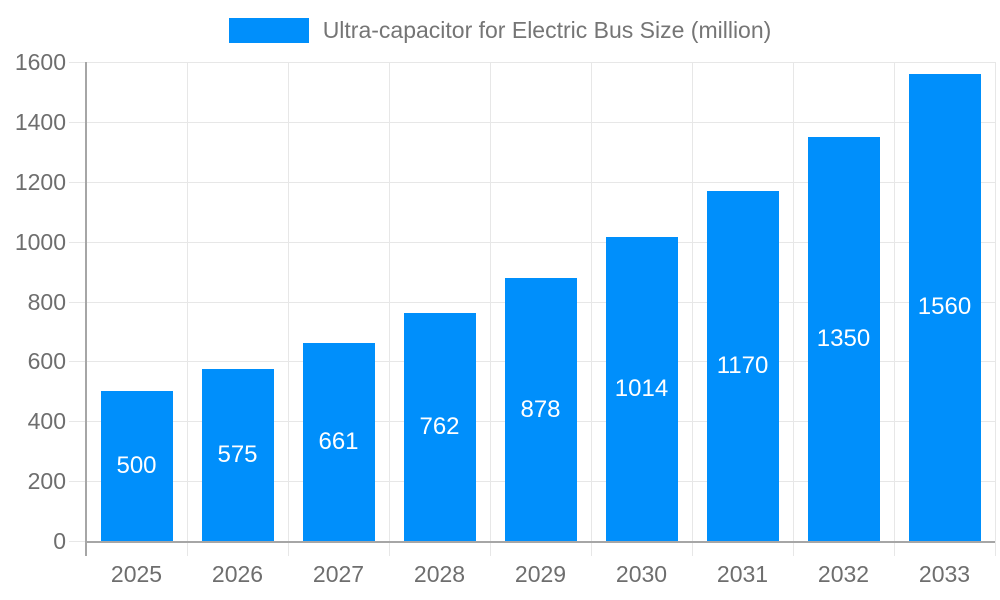 The image size is (1000, 600). I want to click on y-axis-tick-label: 600, so click(46, 361).